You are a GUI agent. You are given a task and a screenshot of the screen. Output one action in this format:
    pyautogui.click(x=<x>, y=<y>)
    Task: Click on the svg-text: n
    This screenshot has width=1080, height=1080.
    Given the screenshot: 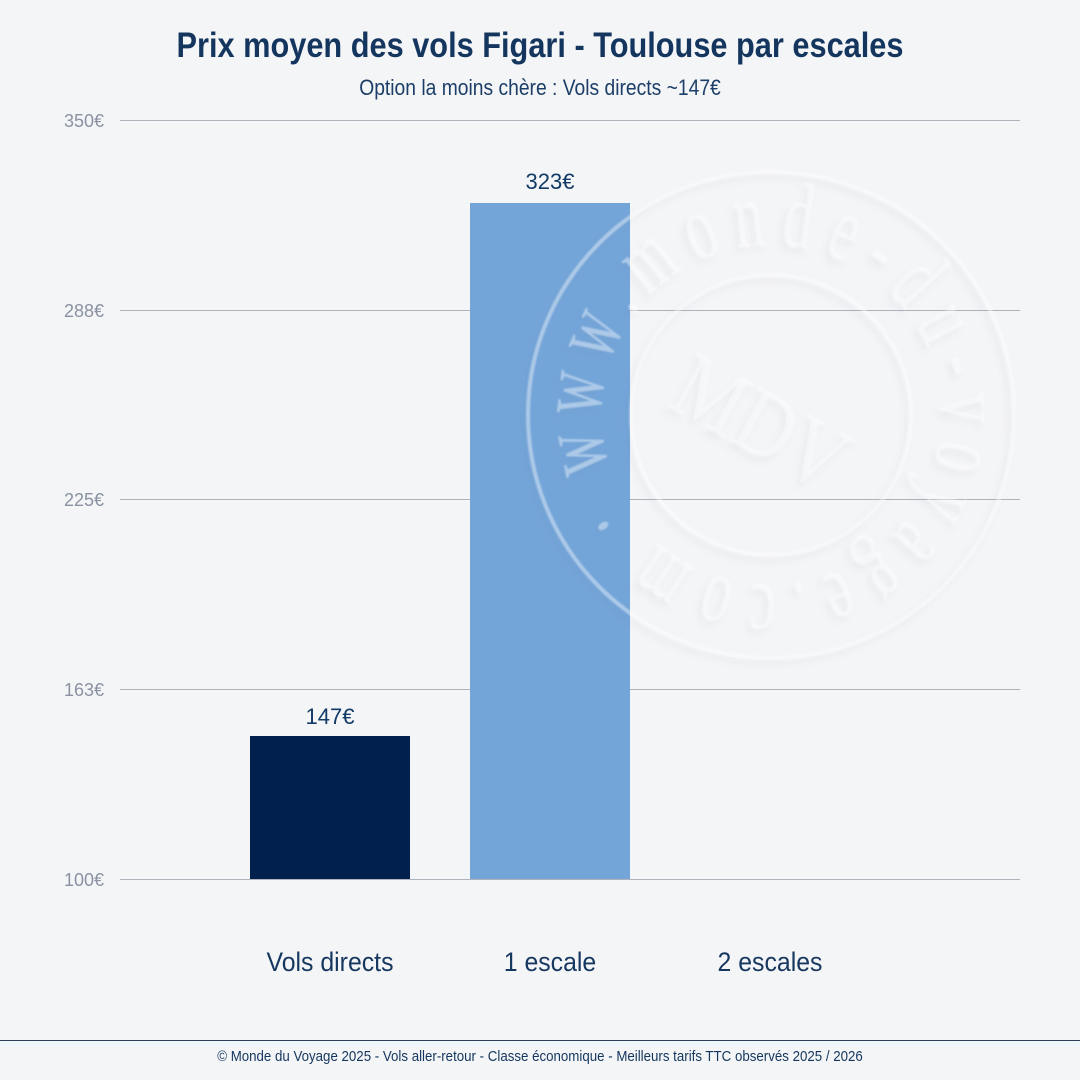 What is the action you would take?
    pyautogui.click(x=748, y=214)
    